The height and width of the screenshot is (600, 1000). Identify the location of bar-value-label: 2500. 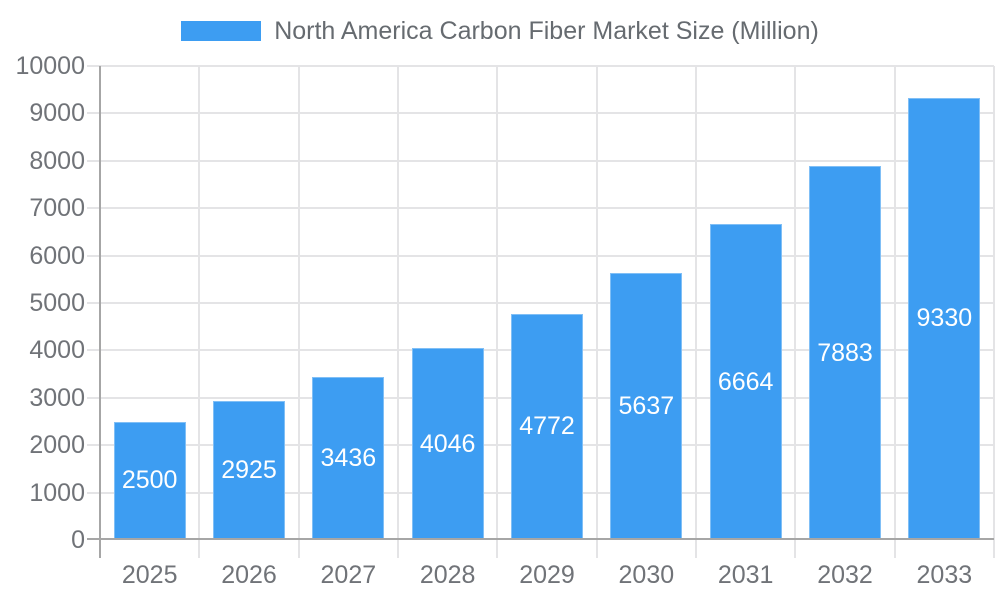
(149, 480).